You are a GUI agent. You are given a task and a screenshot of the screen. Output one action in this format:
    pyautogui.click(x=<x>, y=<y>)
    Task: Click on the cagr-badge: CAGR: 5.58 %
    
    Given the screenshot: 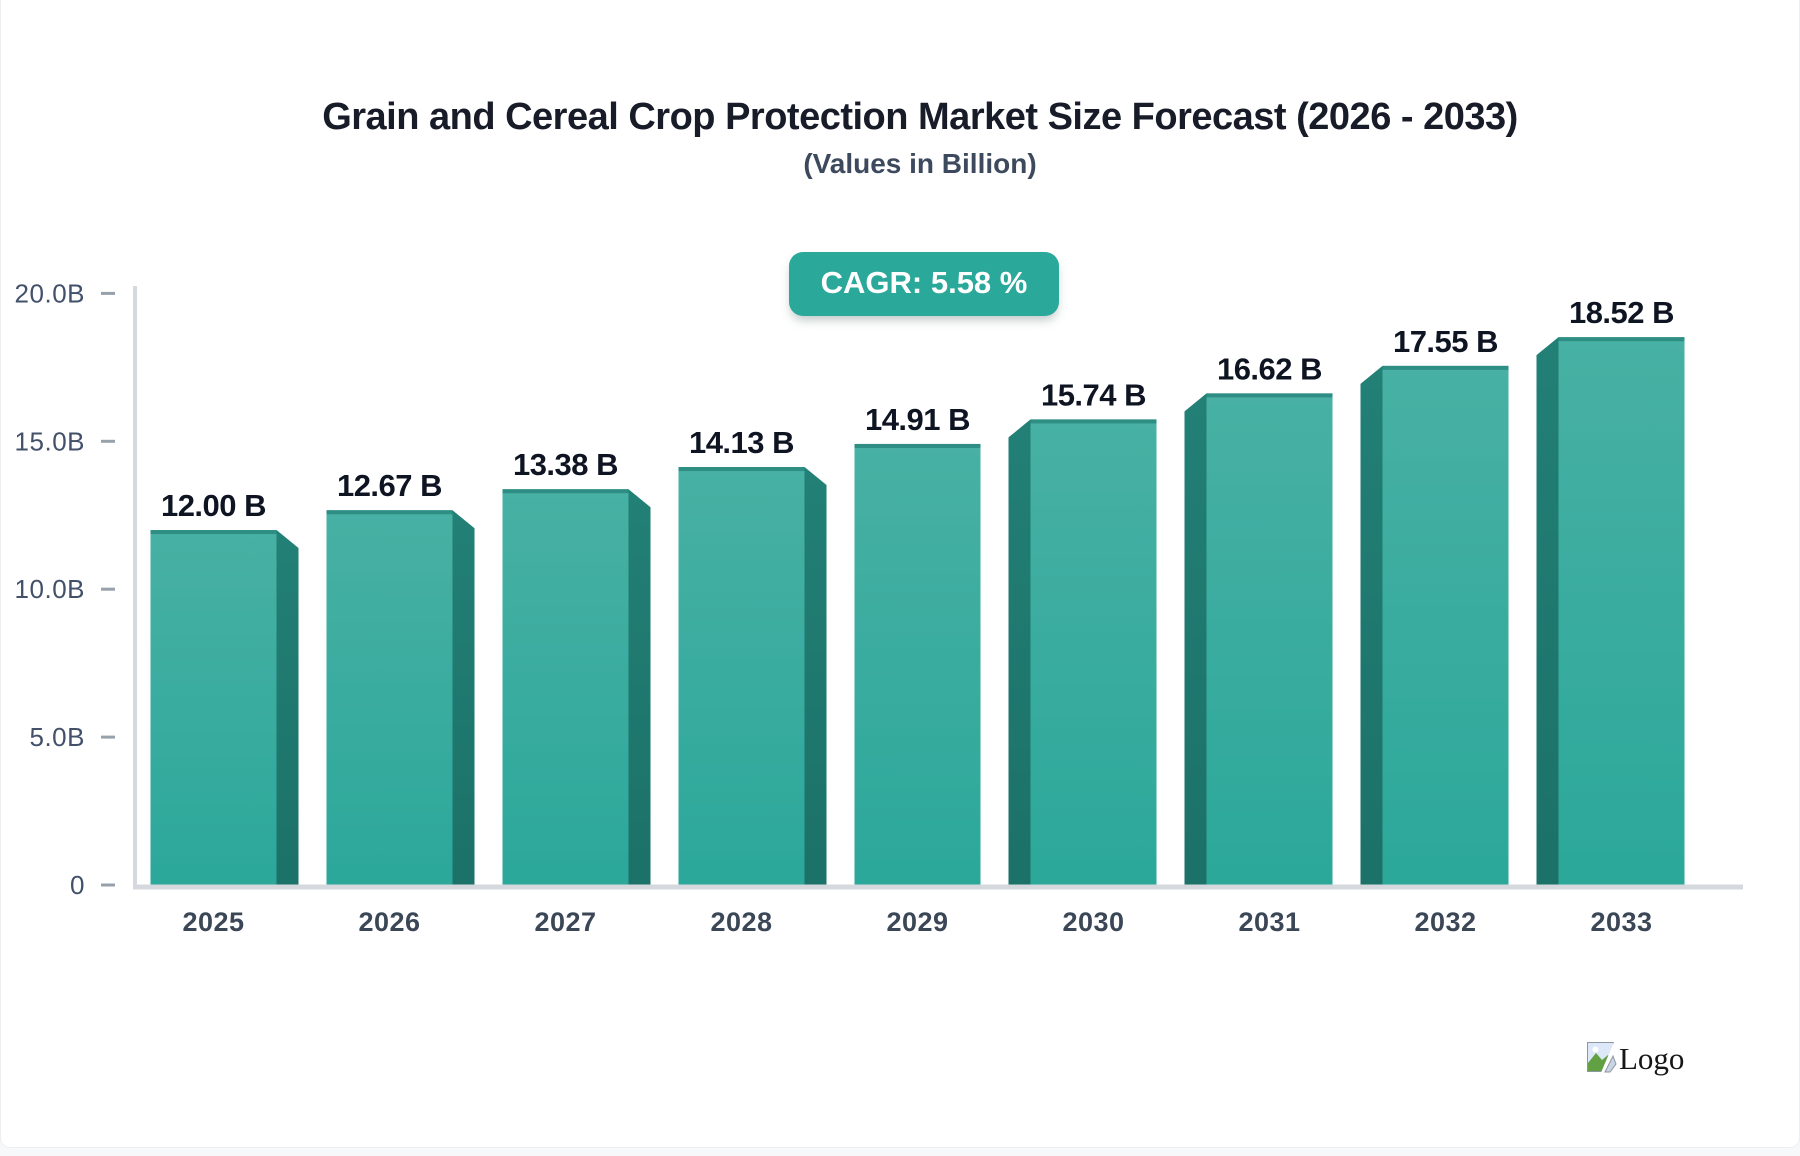 What is the action you would take?
    pyautogui.click(x=924, y=284)
    